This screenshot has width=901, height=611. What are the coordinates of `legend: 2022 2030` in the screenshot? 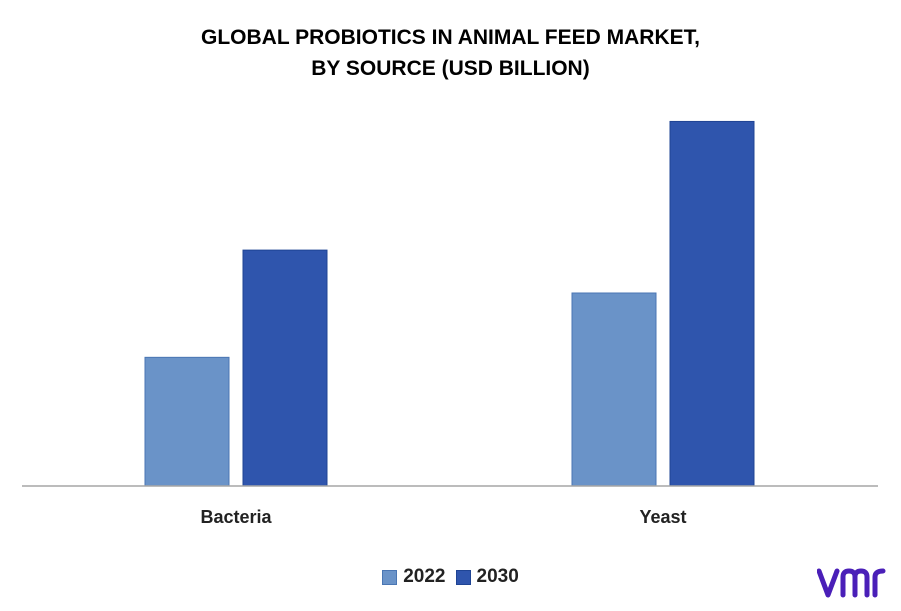 It's located at (450, 577).